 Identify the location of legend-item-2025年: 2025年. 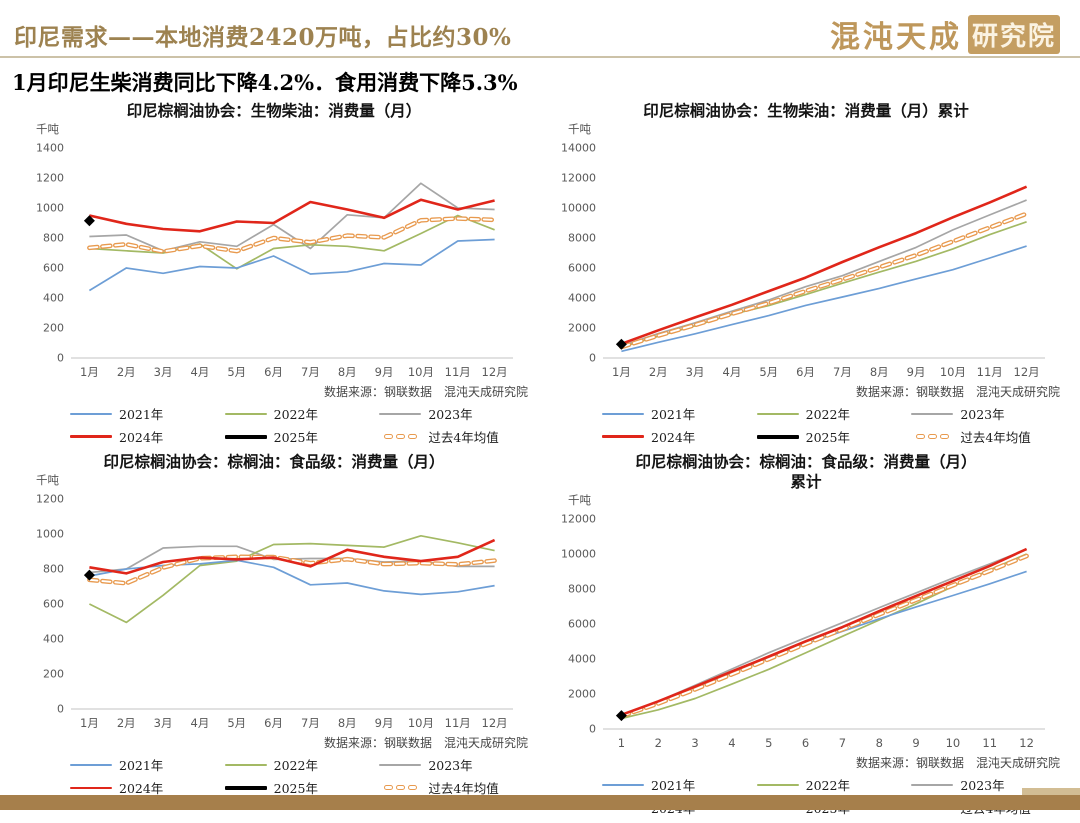
(302, 436).